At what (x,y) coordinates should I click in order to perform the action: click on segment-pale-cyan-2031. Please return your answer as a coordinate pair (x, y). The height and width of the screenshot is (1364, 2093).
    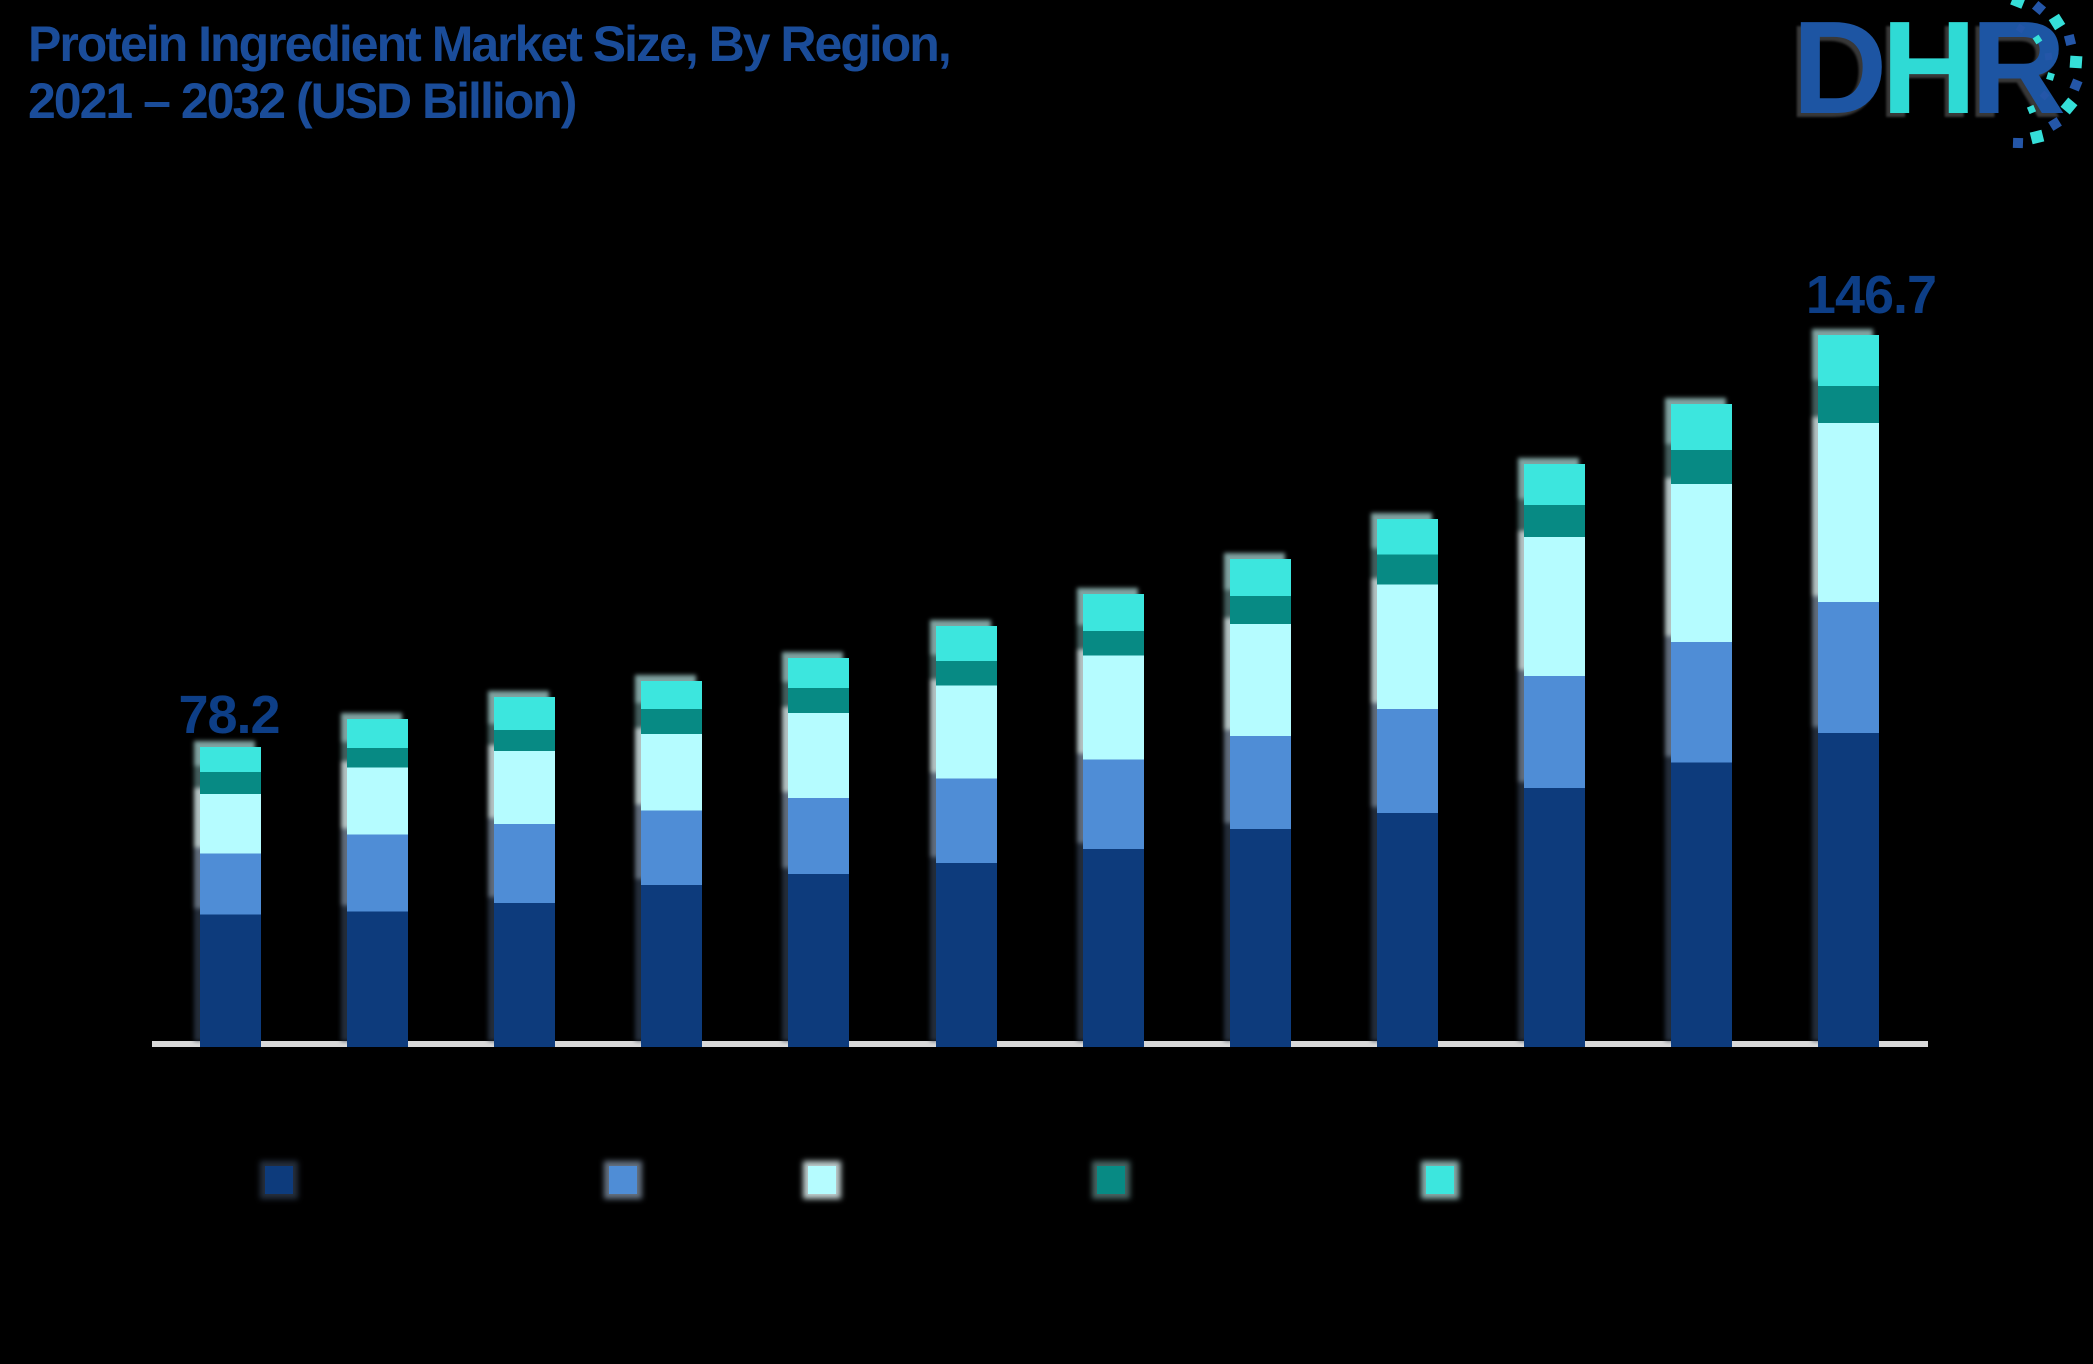
    Looking at the image, I should click on (1701, 563).